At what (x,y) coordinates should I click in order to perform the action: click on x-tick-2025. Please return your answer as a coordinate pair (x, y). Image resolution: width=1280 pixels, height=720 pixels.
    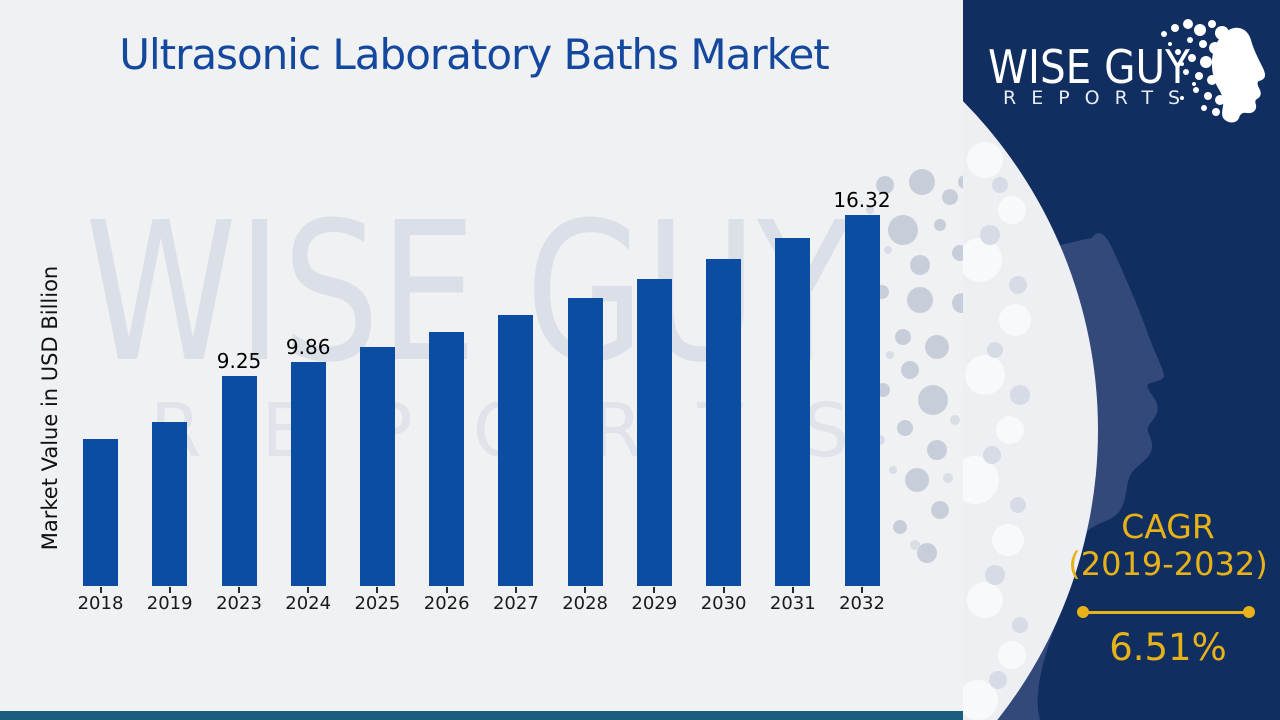
    Looking at the image, I should click on (377, 590).